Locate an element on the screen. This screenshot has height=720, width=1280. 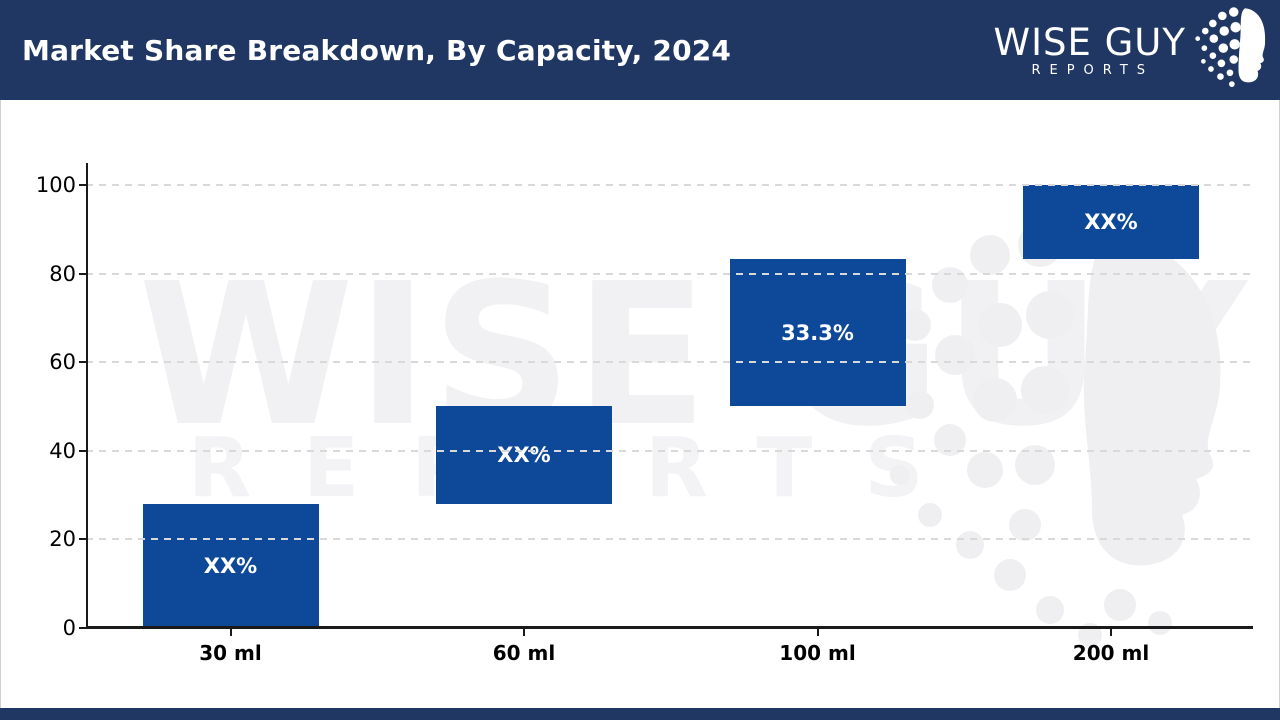
x-tick-label: 30 ml is located at coordinates (230, 653).